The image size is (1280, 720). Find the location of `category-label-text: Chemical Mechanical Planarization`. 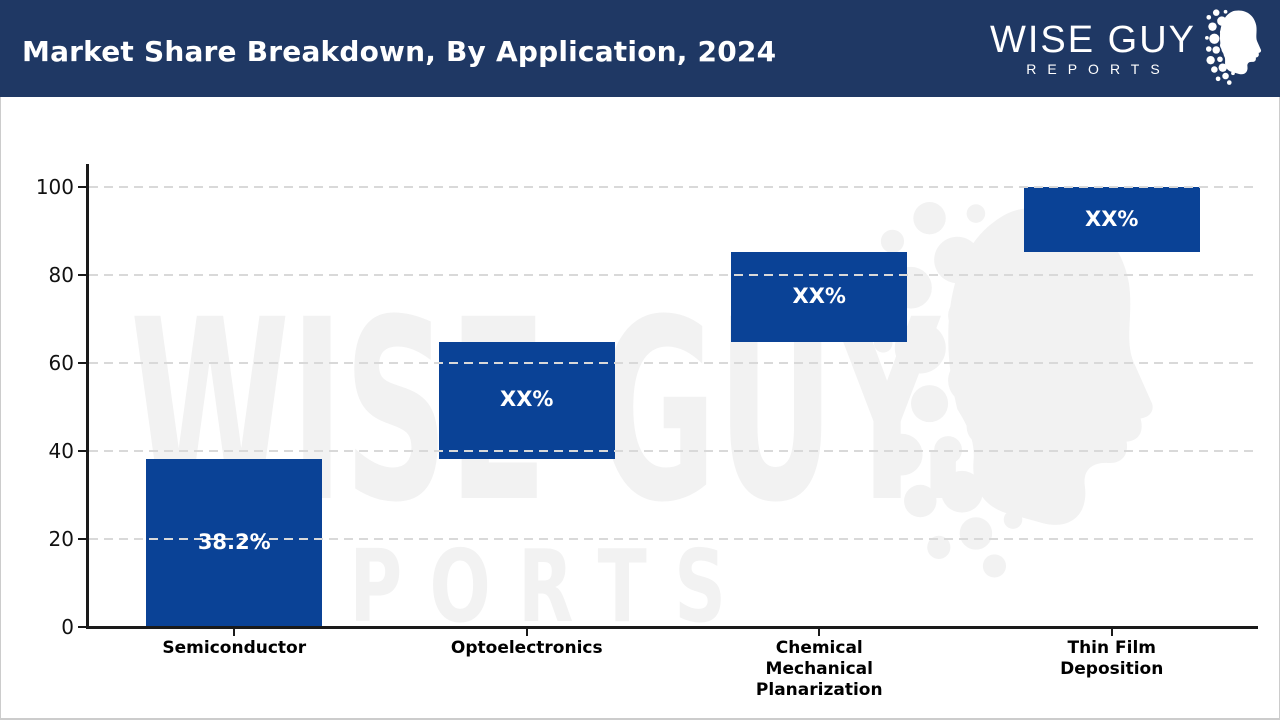

category-label-text: Chemical Mechanical Planarization is located at coordinates (819, 669).